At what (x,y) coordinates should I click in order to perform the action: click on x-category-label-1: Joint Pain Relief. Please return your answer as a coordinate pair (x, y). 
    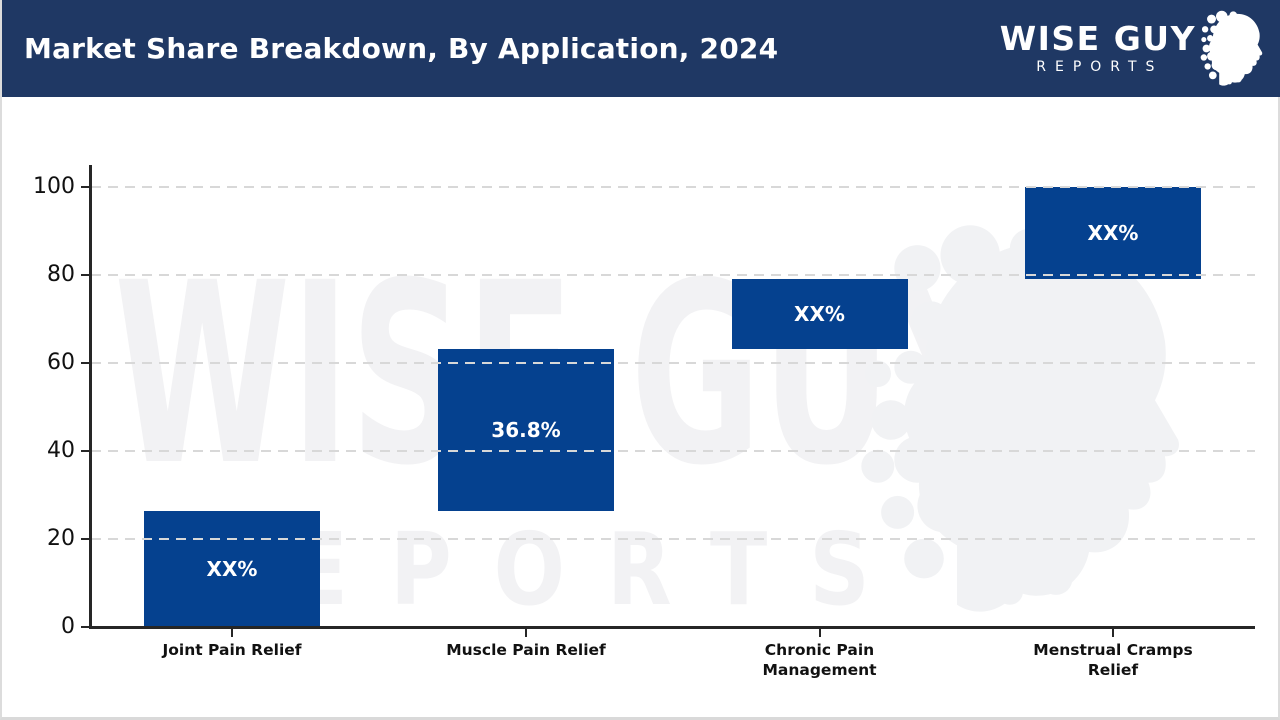
    Looking at the image, I should click on (232, 650).